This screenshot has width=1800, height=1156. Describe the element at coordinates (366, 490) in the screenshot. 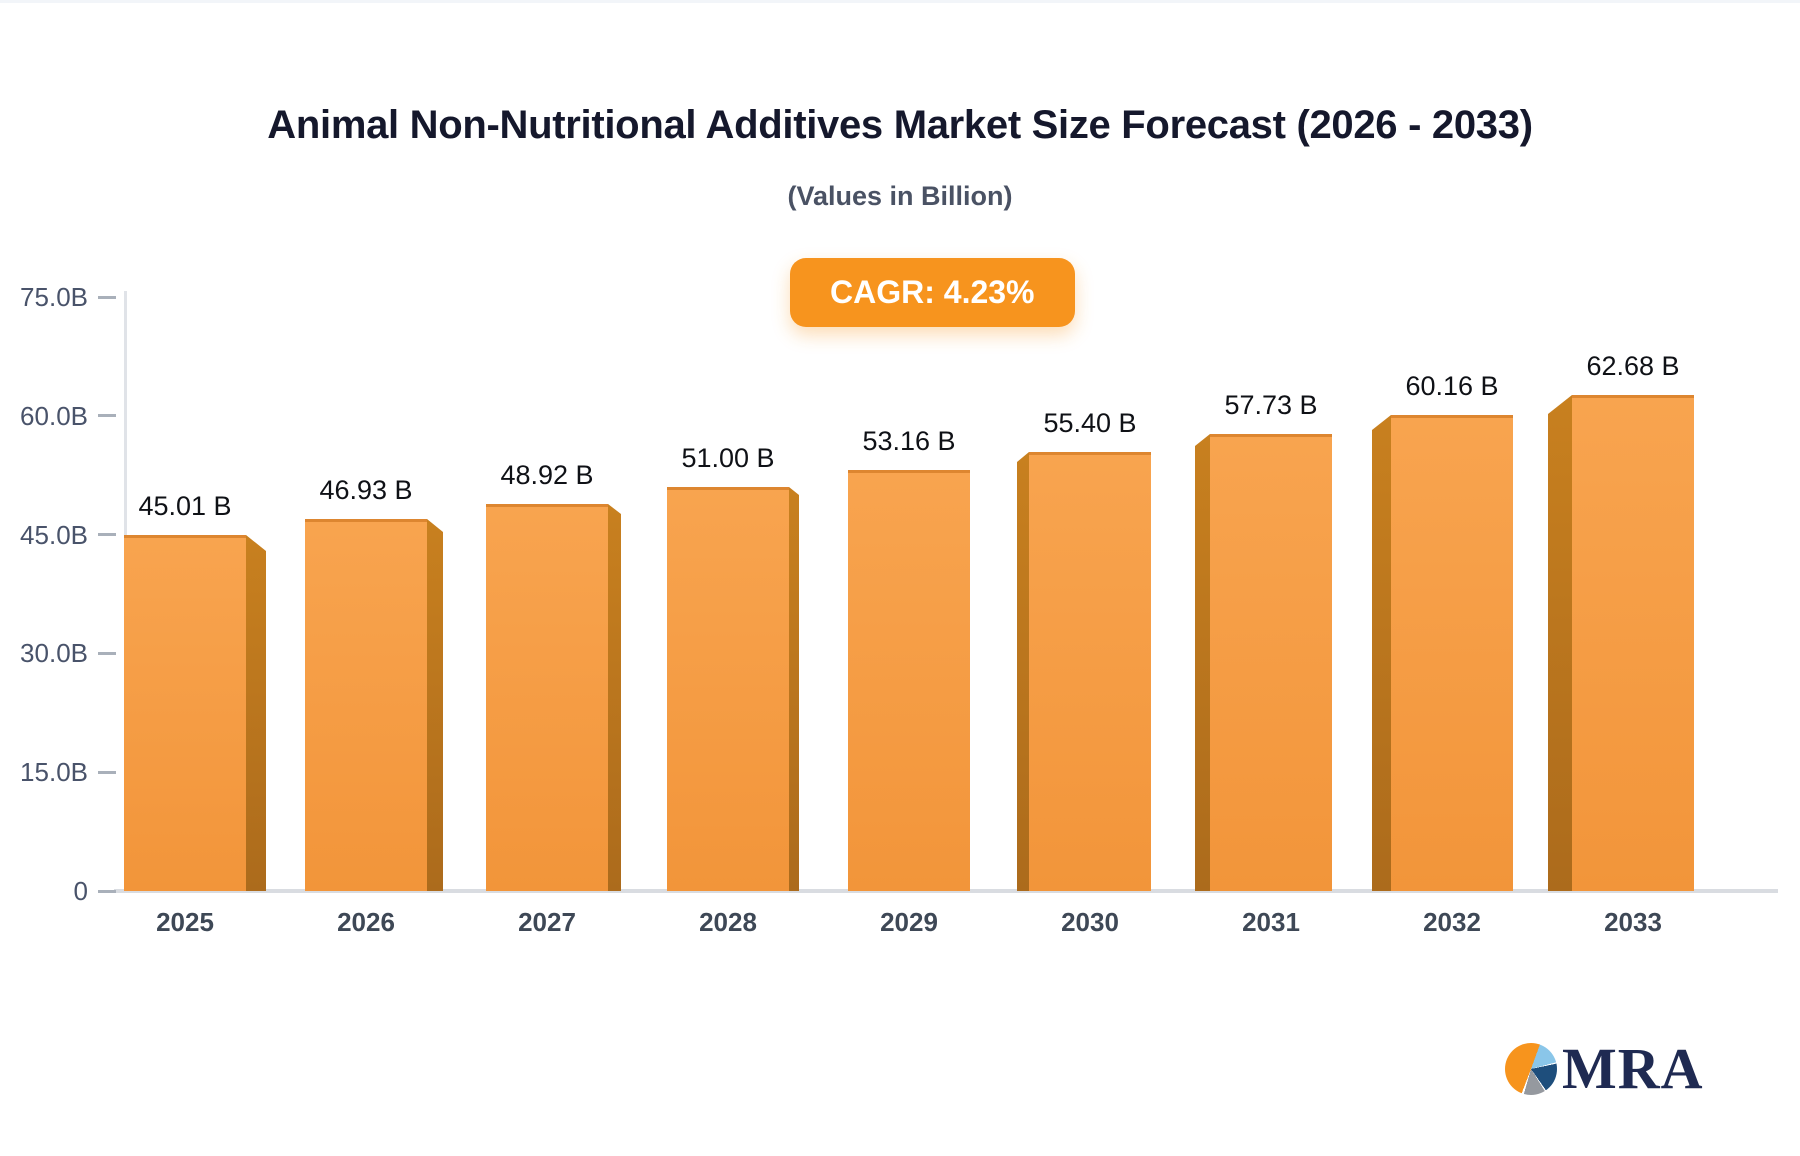

I see `bar-value-label: 46.93 B` at that location.